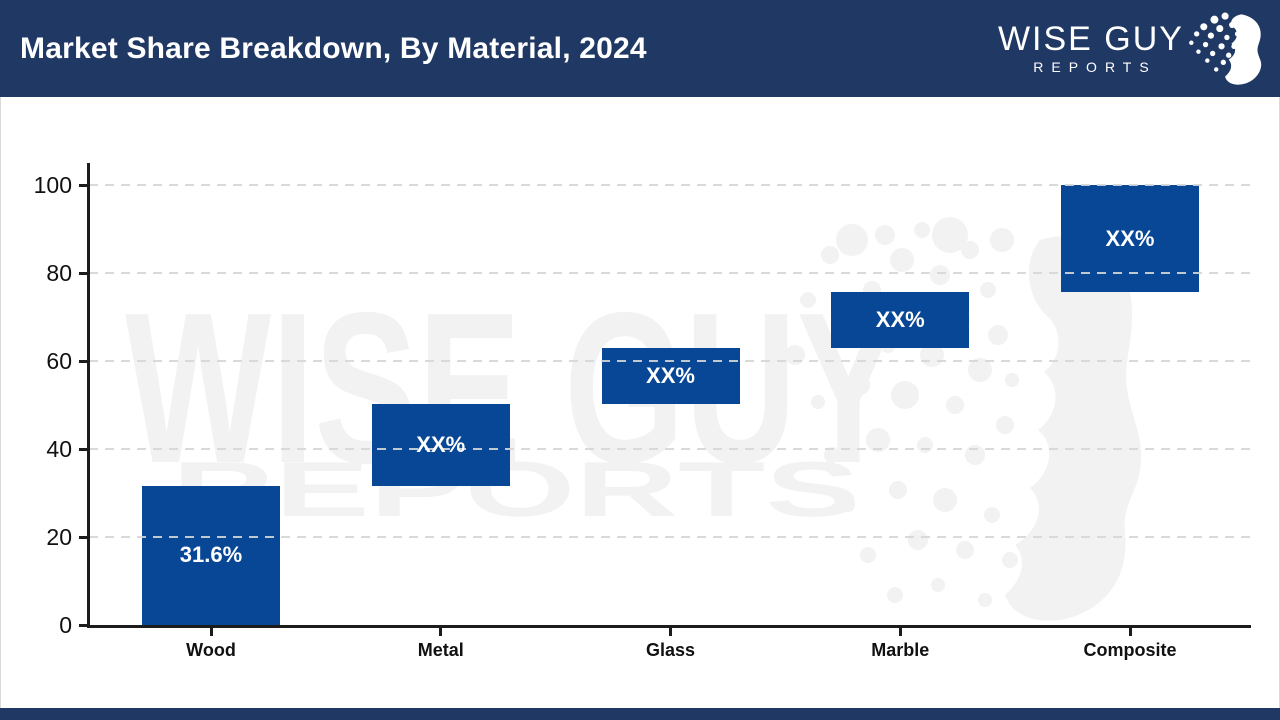 The width and height of the screenshot is (1280, 720). I want to click on y-tick-label-100: 100, so click(52, 185).